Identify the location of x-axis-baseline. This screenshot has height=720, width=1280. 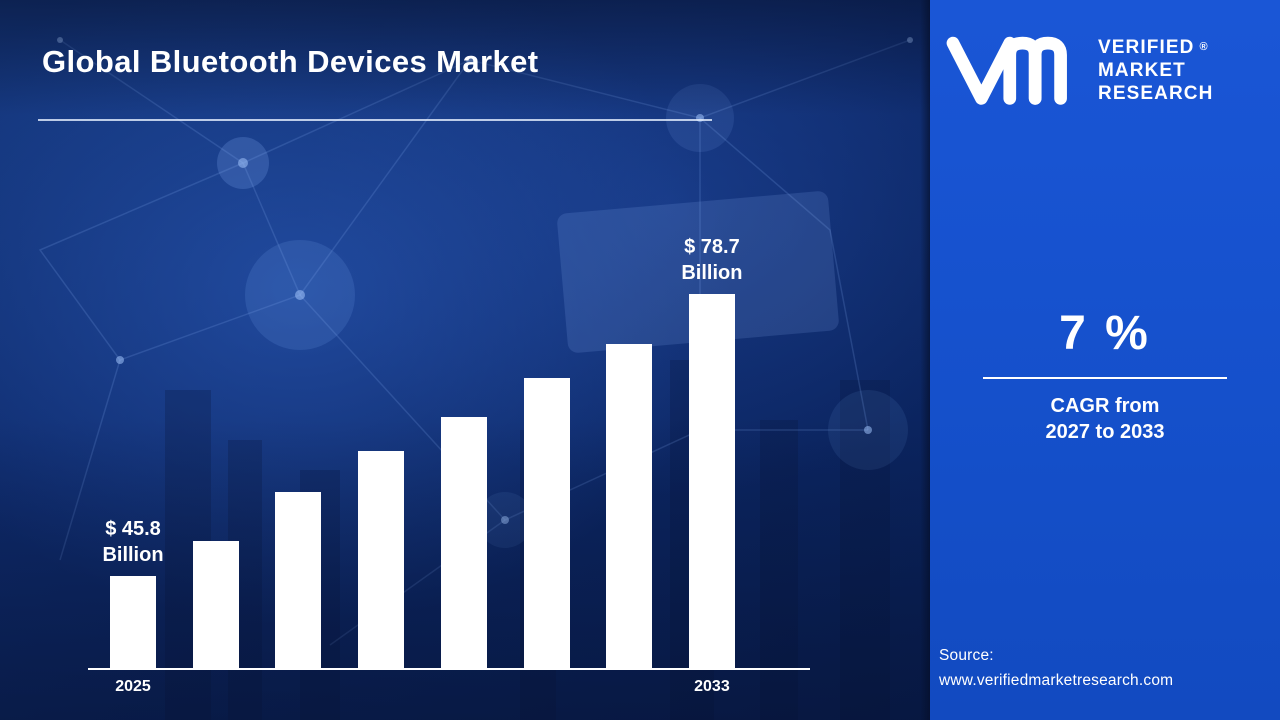
(449, 669).